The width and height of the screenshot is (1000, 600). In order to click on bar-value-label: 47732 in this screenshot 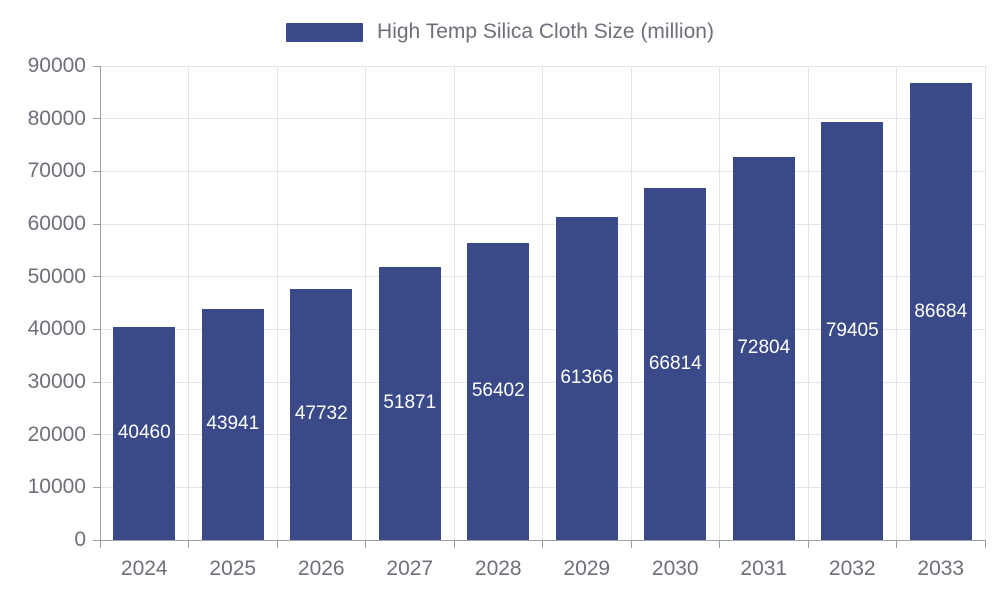, I will do `click(321, 414)`.